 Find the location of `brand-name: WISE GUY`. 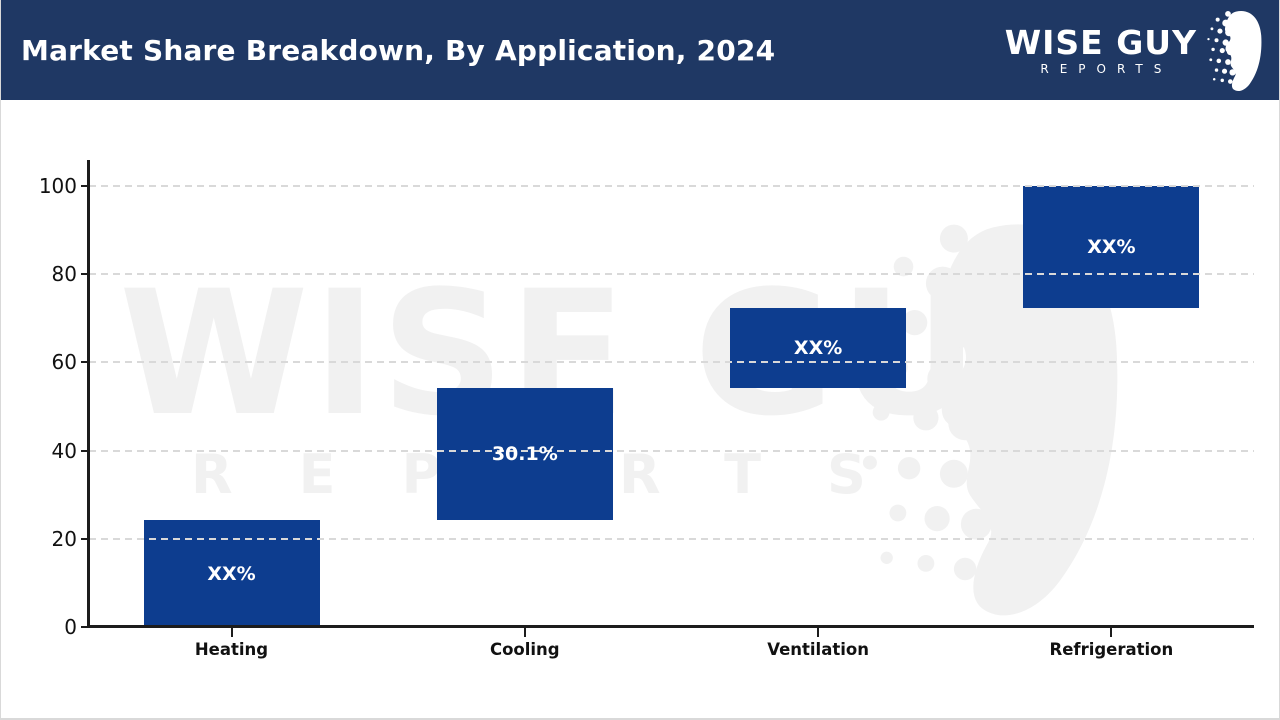

brand-name: WISE GUY is located at coordinates (1100, 42).